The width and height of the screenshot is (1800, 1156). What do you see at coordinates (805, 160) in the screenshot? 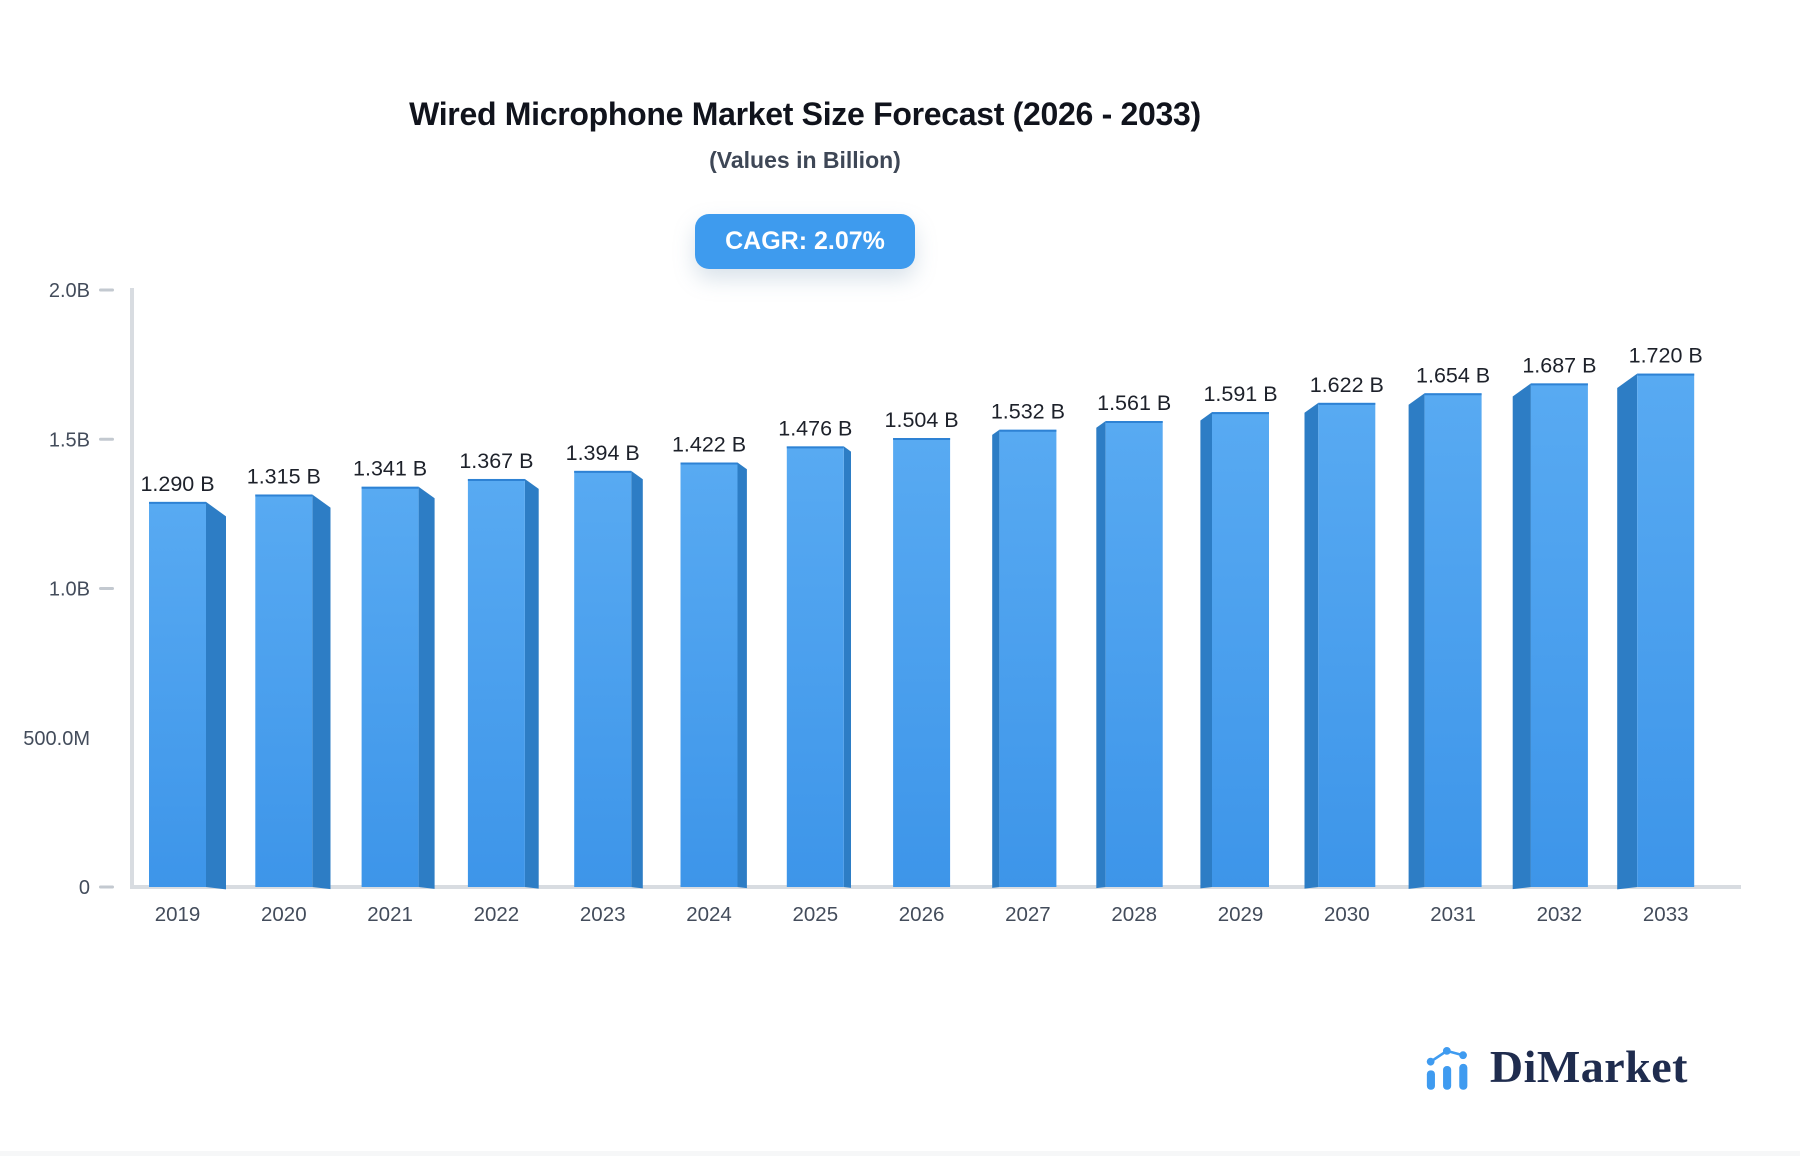
I see `page-subtitle: (Values in Billion)` at bounding box center [805, 160].